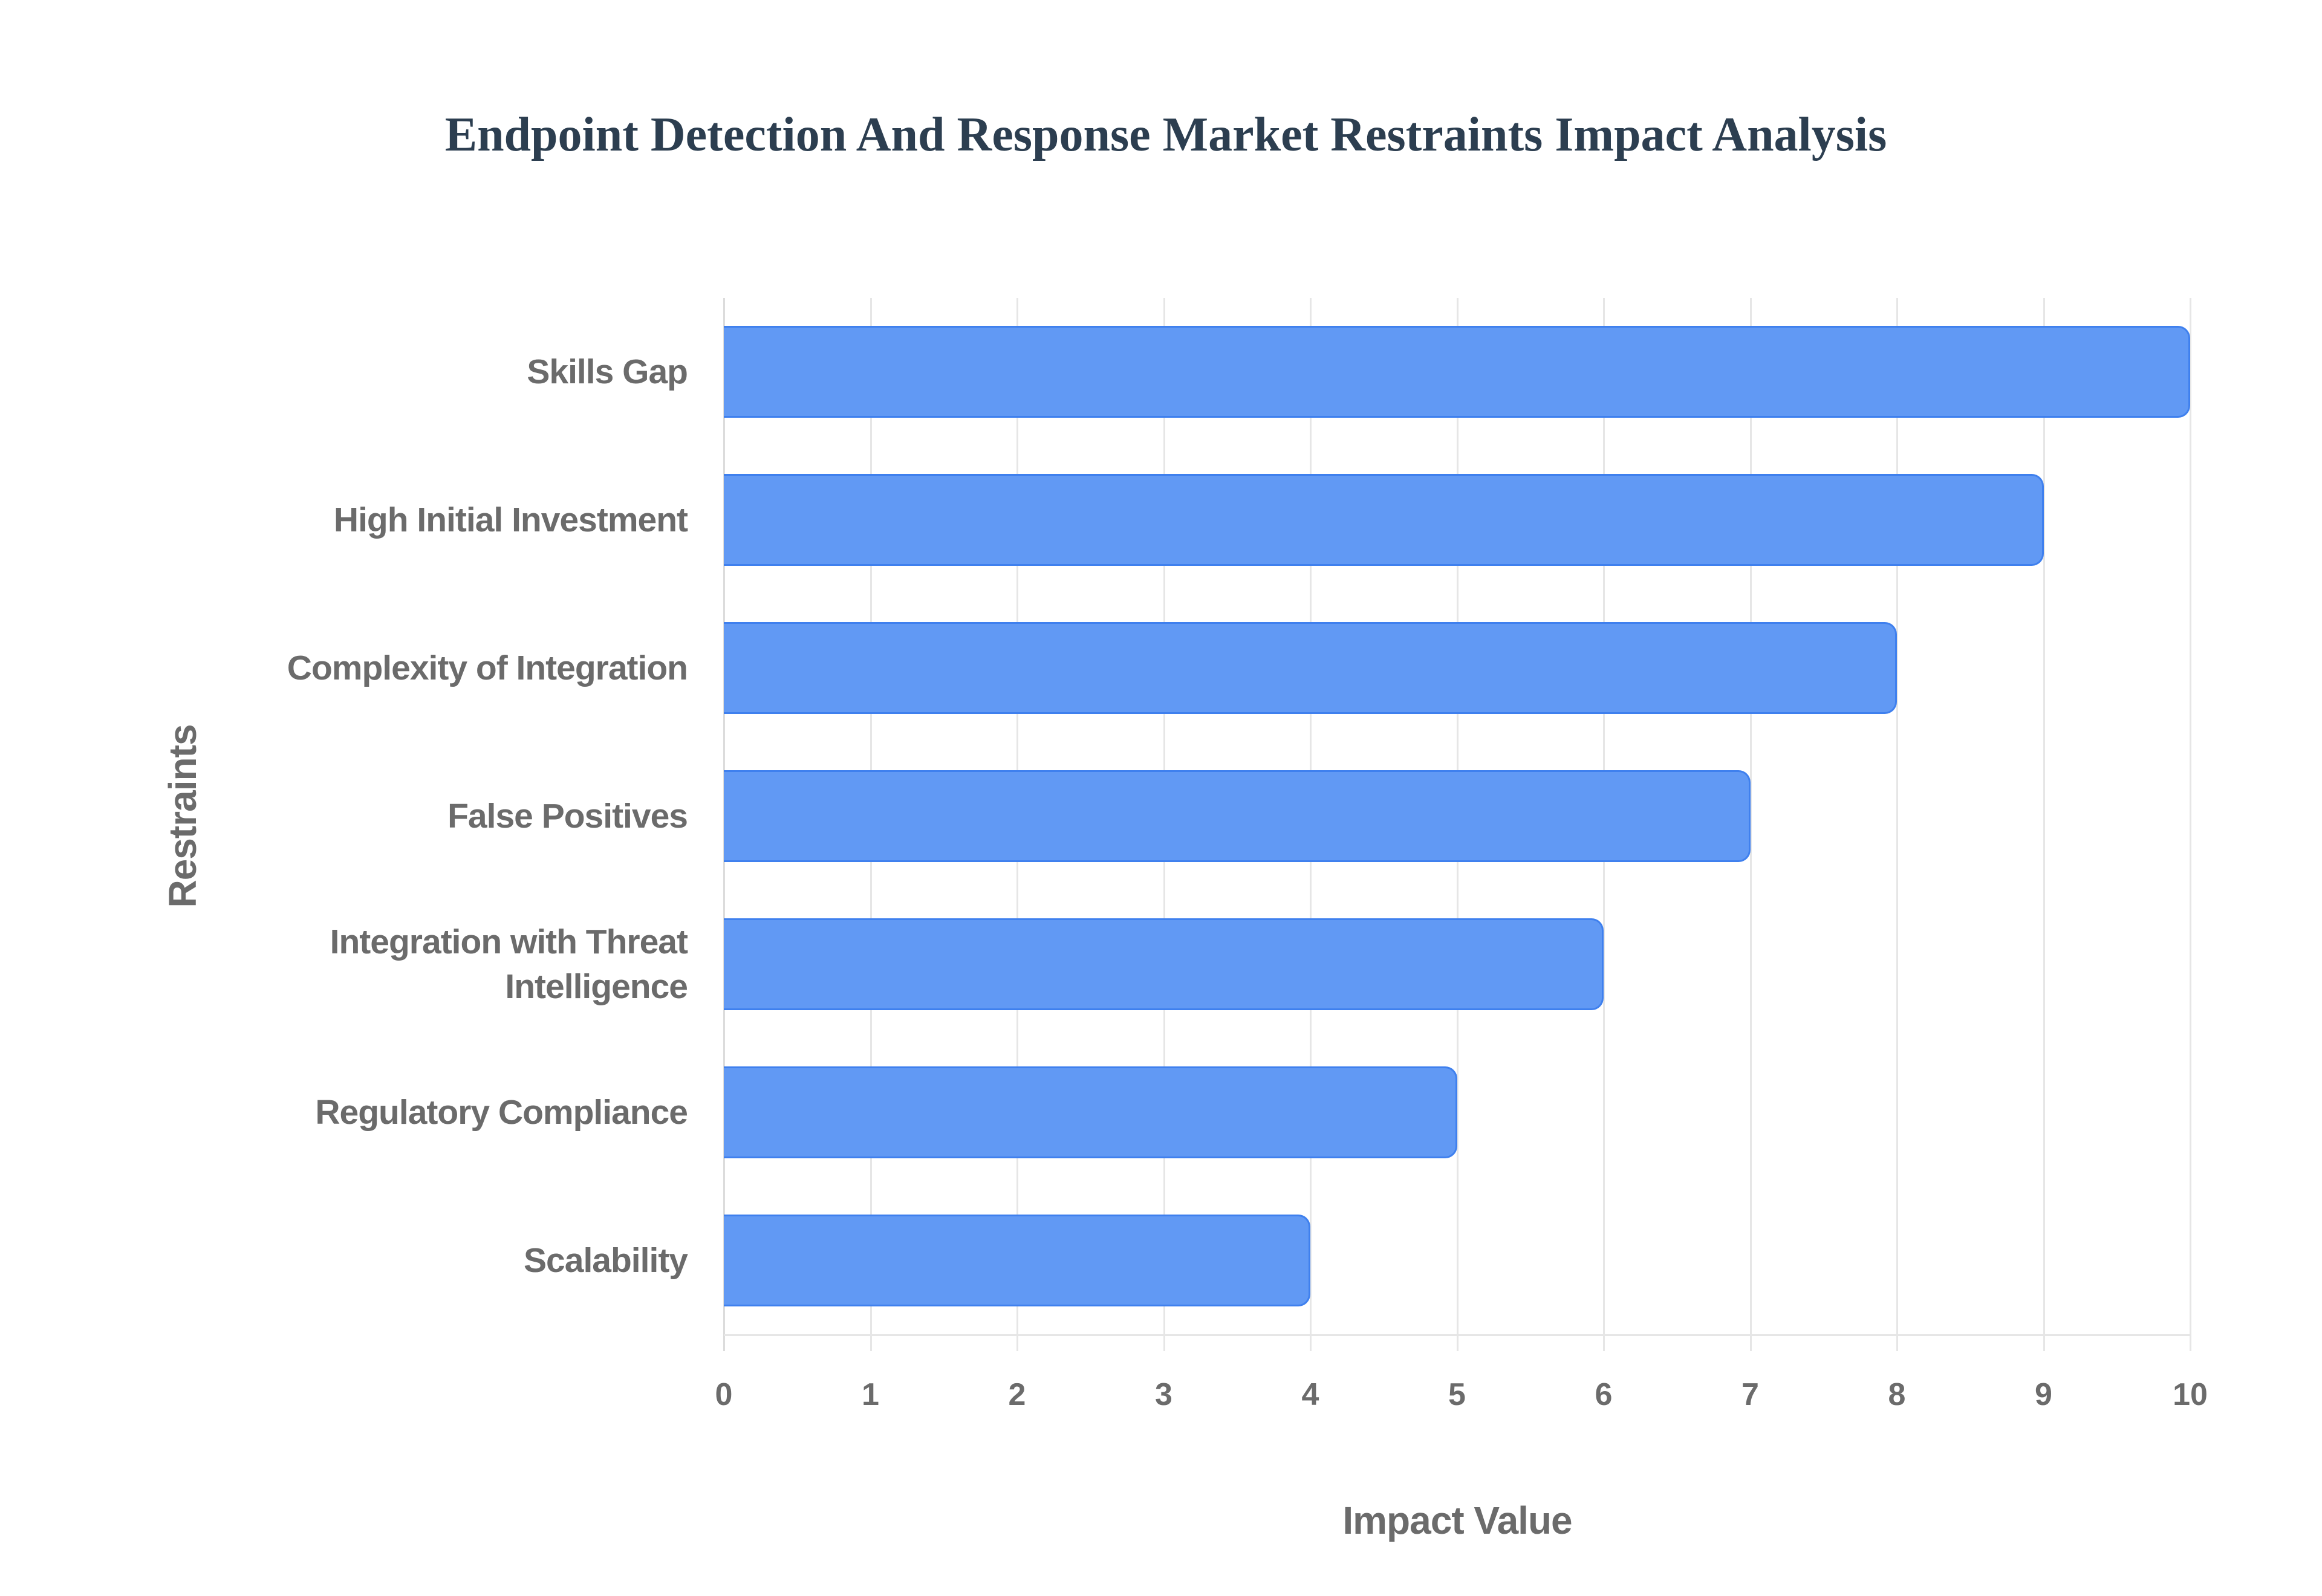 This screenshot has height=1596, width=2322. I want to click on category-label-line: Complexity of Integration, so click(487, 668).